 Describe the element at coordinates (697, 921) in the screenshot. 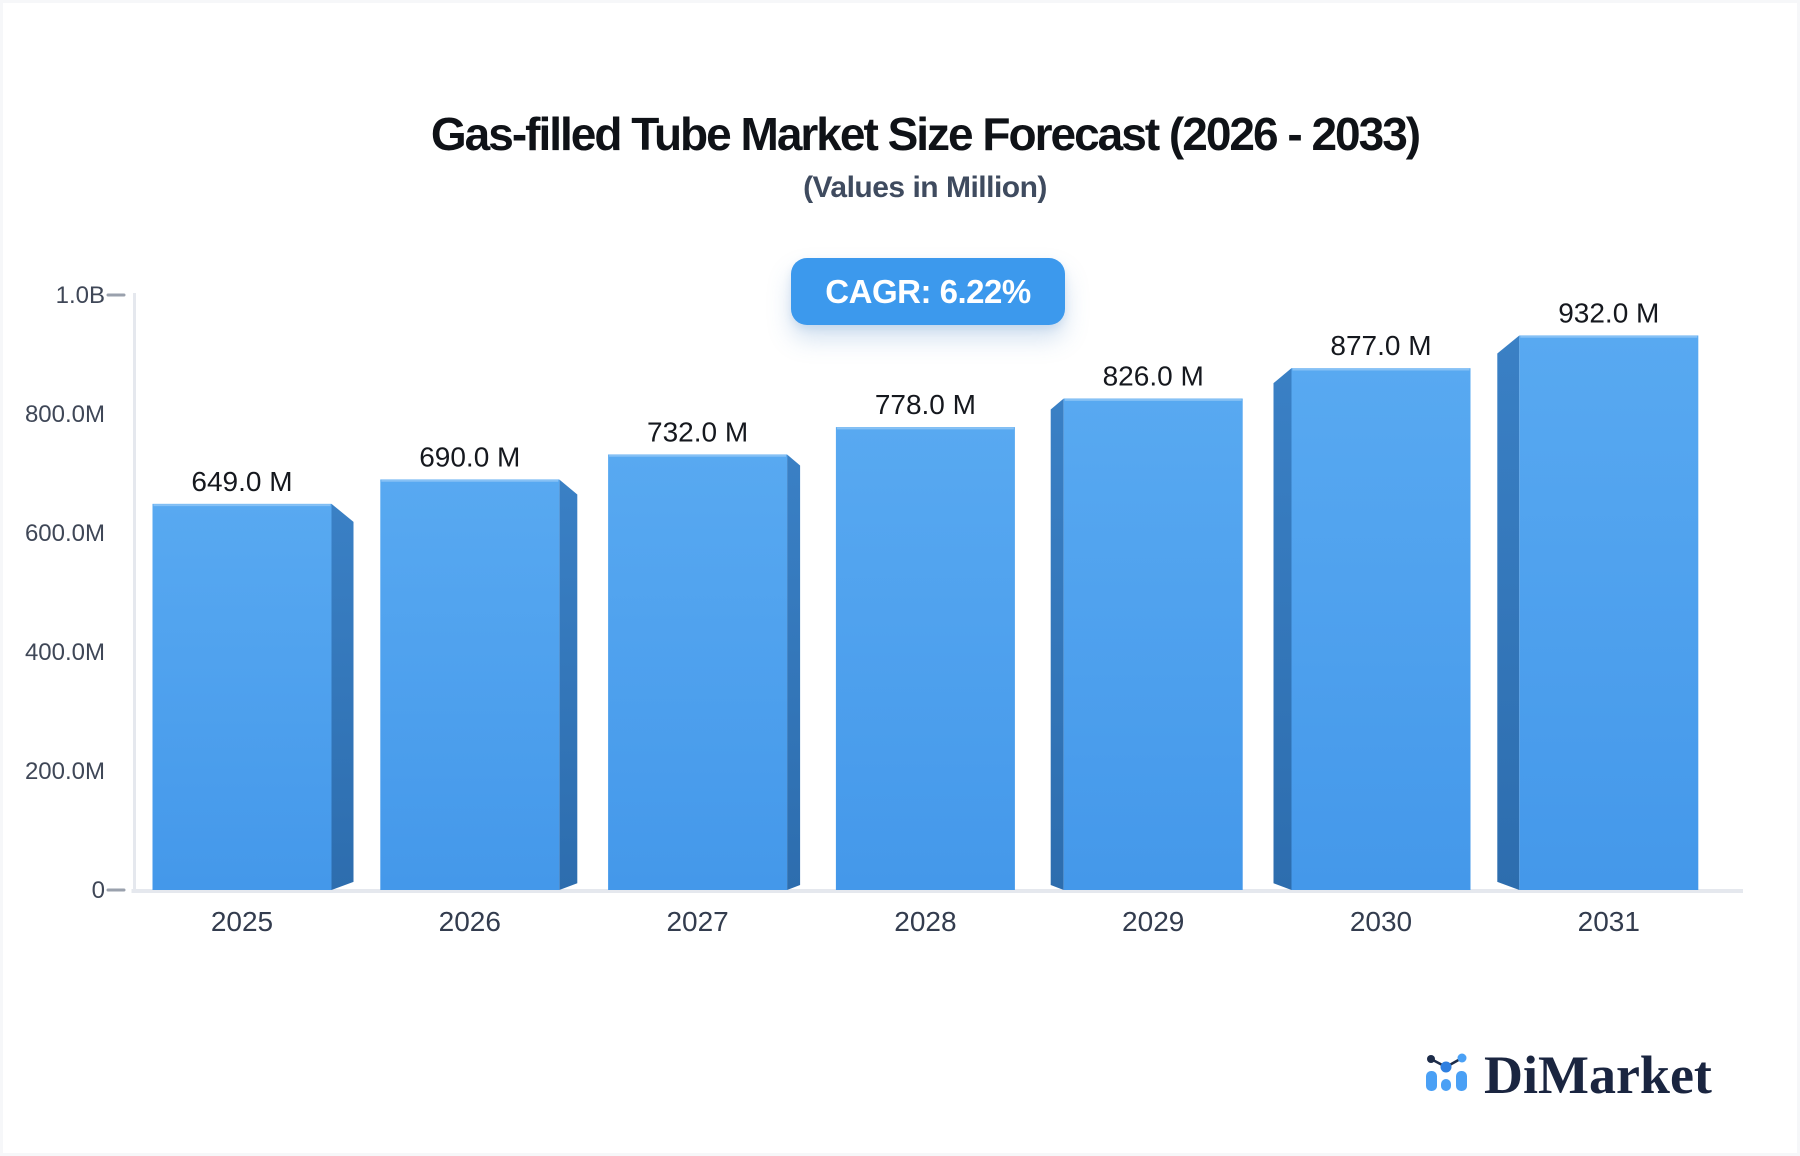

I see `x-tick-label: 2027` at that location.